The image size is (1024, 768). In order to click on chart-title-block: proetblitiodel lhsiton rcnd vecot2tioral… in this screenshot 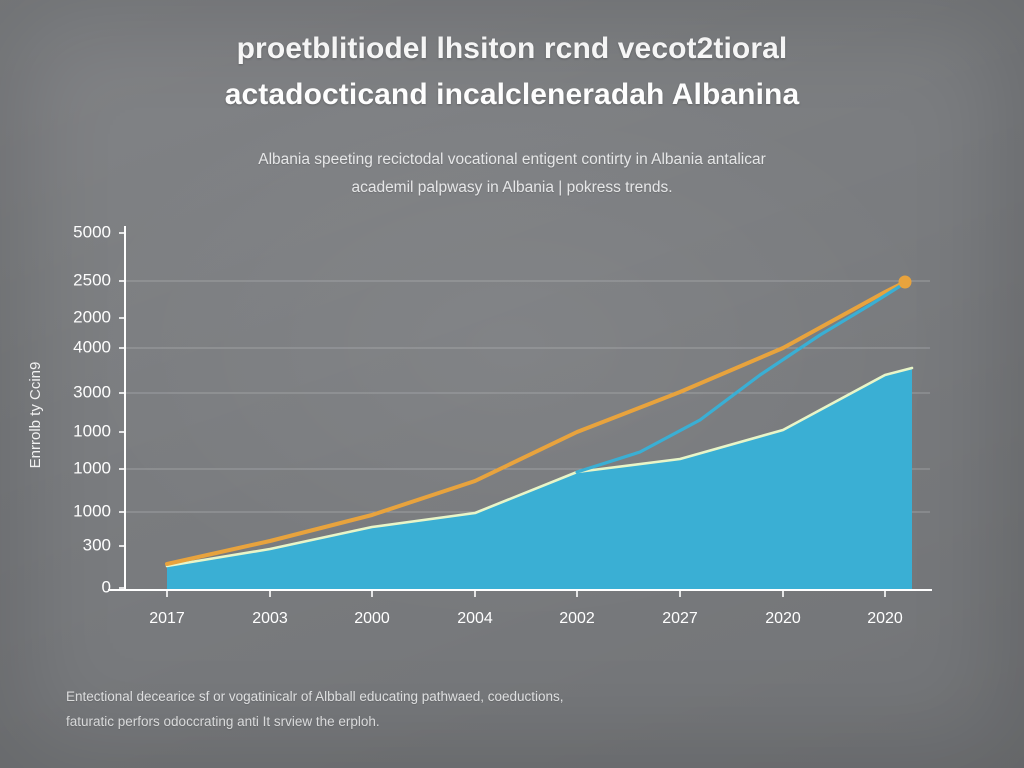, I will do `click(512, 72)`.